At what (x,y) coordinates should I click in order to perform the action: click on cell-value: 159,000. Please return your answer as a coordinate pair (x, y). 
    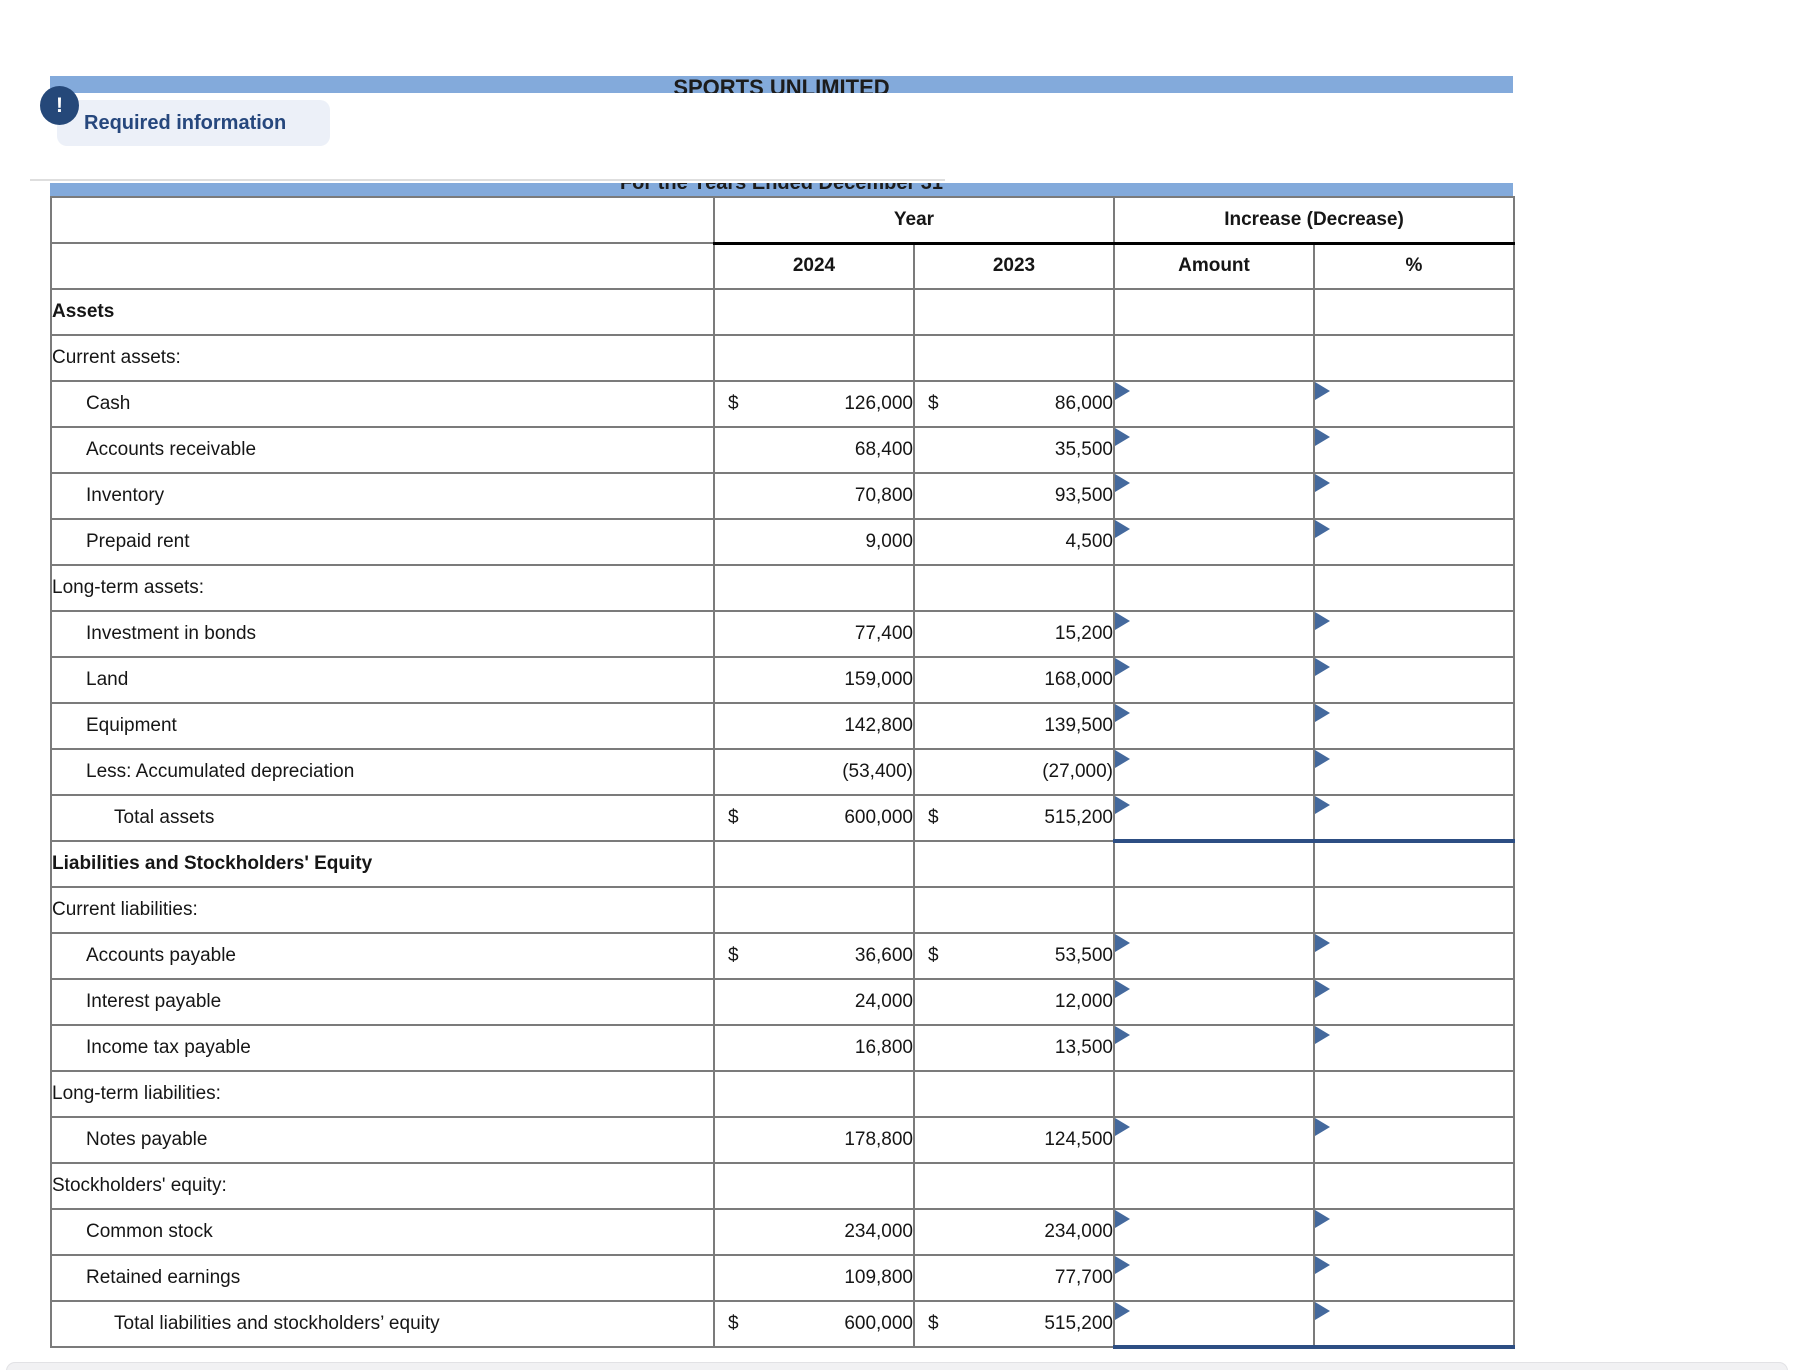
    Looking at the image, I should click on (878, 679).